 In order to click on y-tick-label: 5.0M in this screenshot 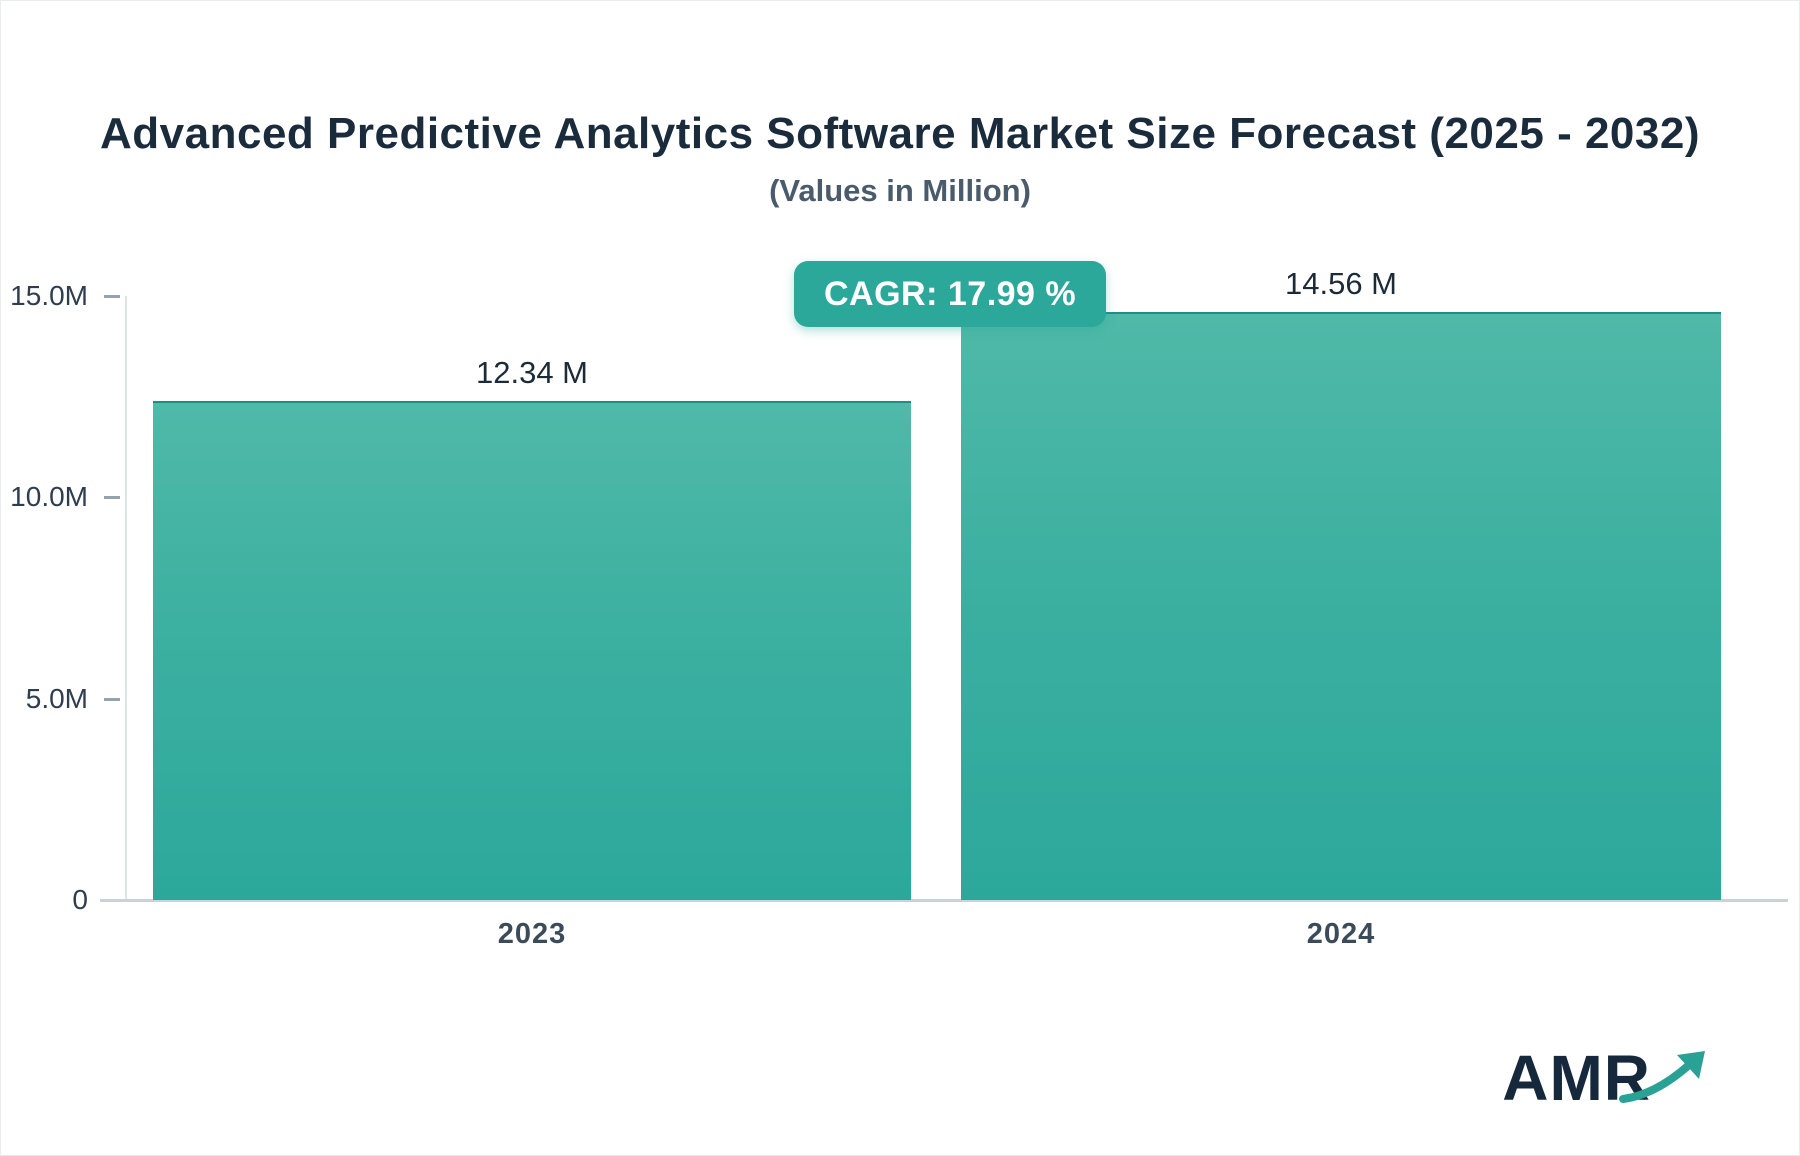, I will do `click(56, 698)`.